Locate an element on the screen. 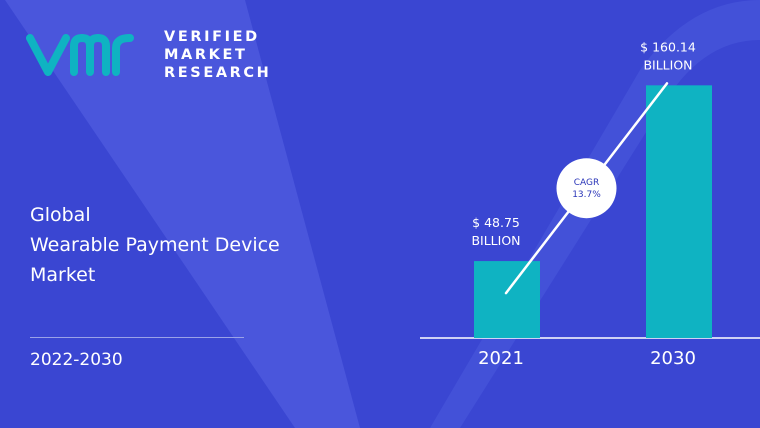 This screenshot has height=428, width=760. data-label: $ 160.14 is located at coordinates (668, 46).